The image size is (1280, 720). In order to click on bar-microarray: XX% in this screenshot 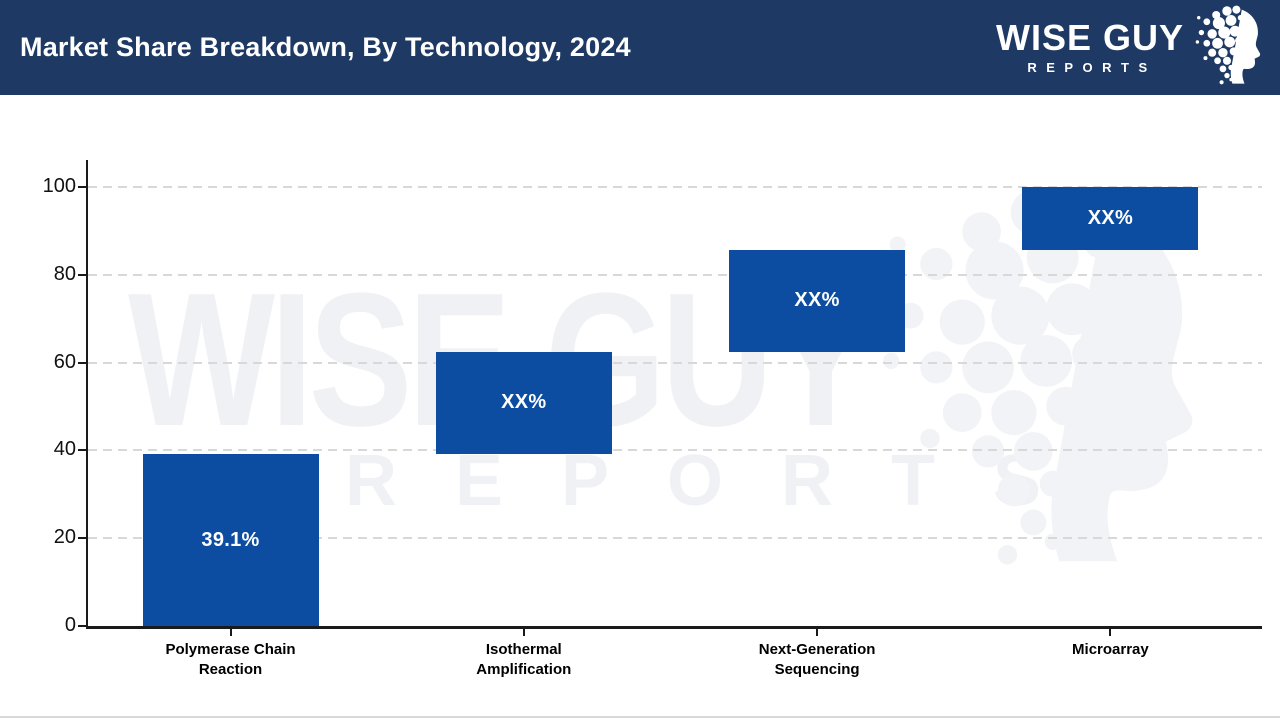, I will do `click(1110, 218)`.